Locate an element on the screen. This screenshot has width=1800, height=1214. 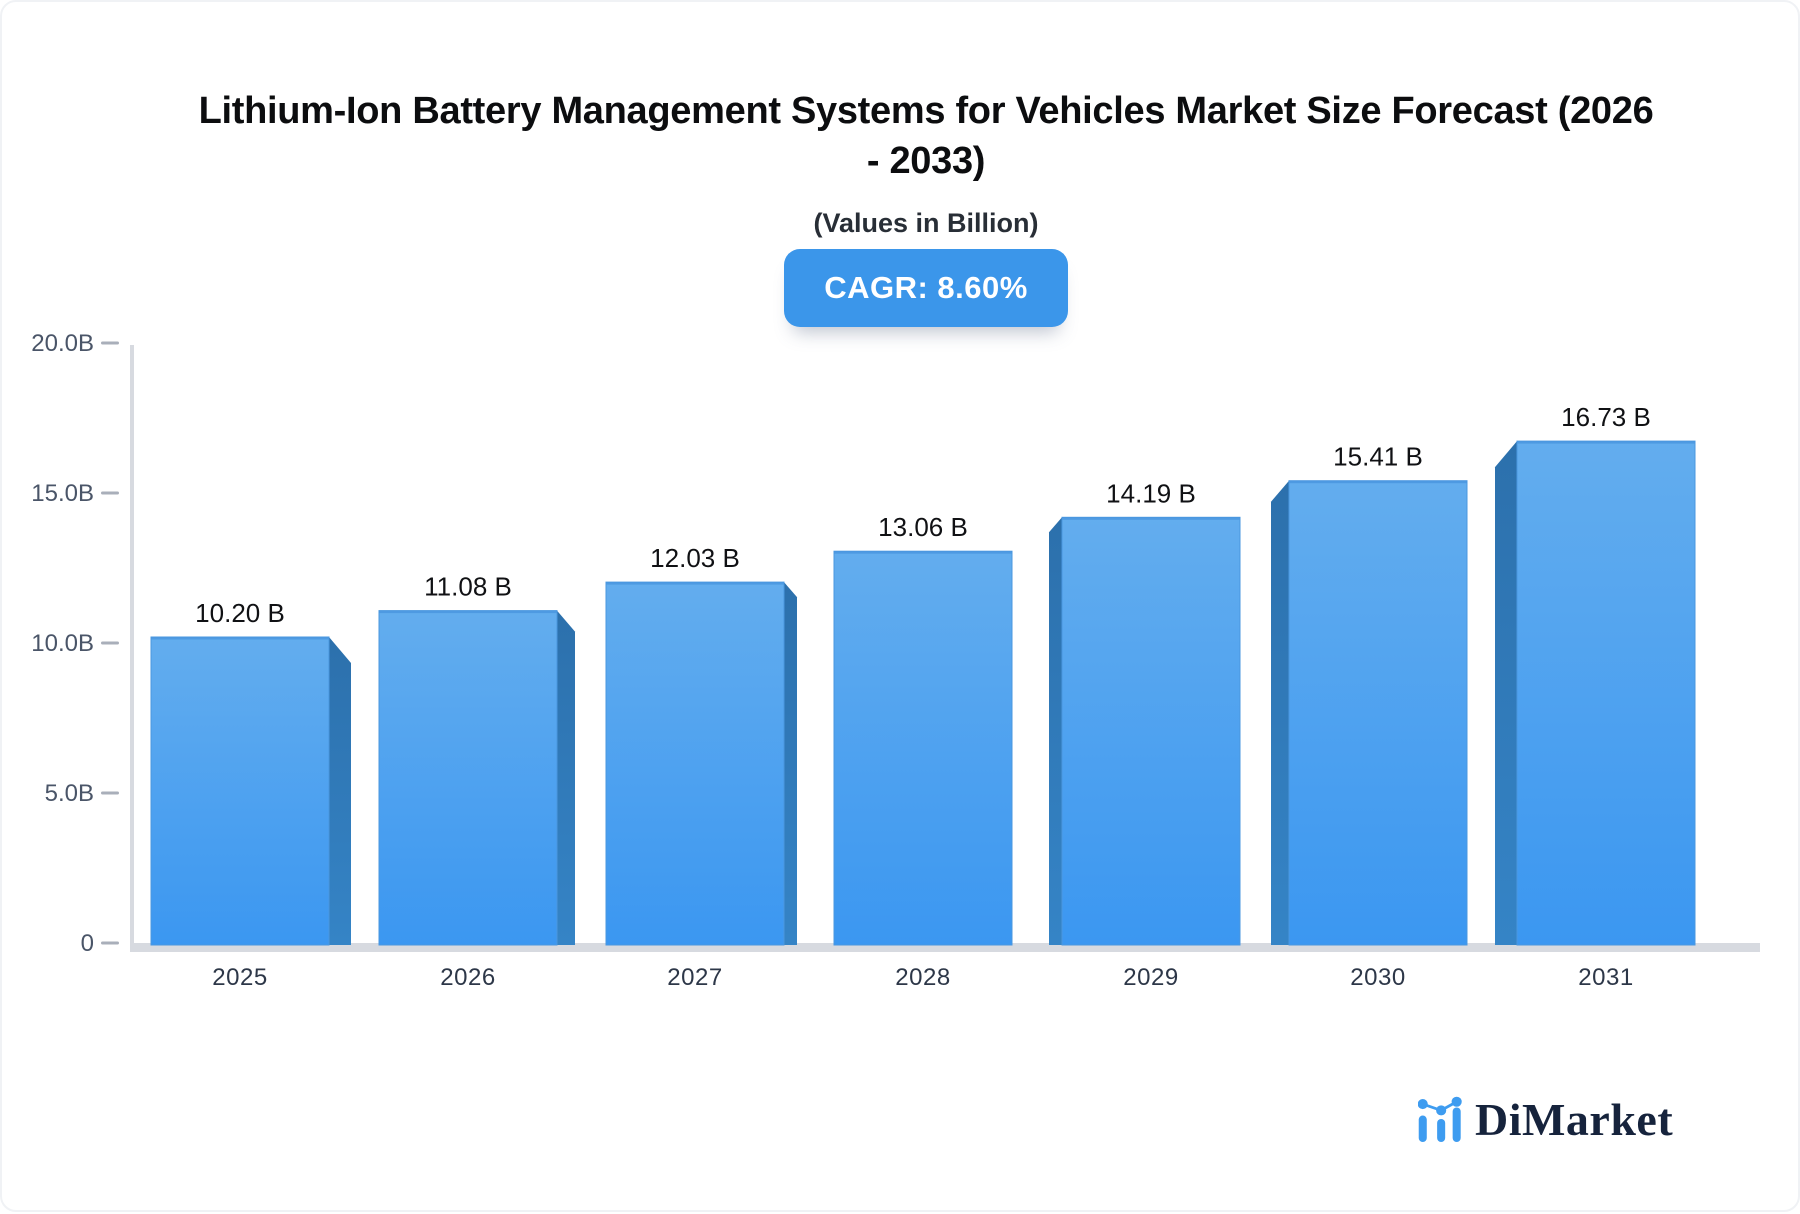
x-category-label: 2028 is located at coordinates (922, 977).